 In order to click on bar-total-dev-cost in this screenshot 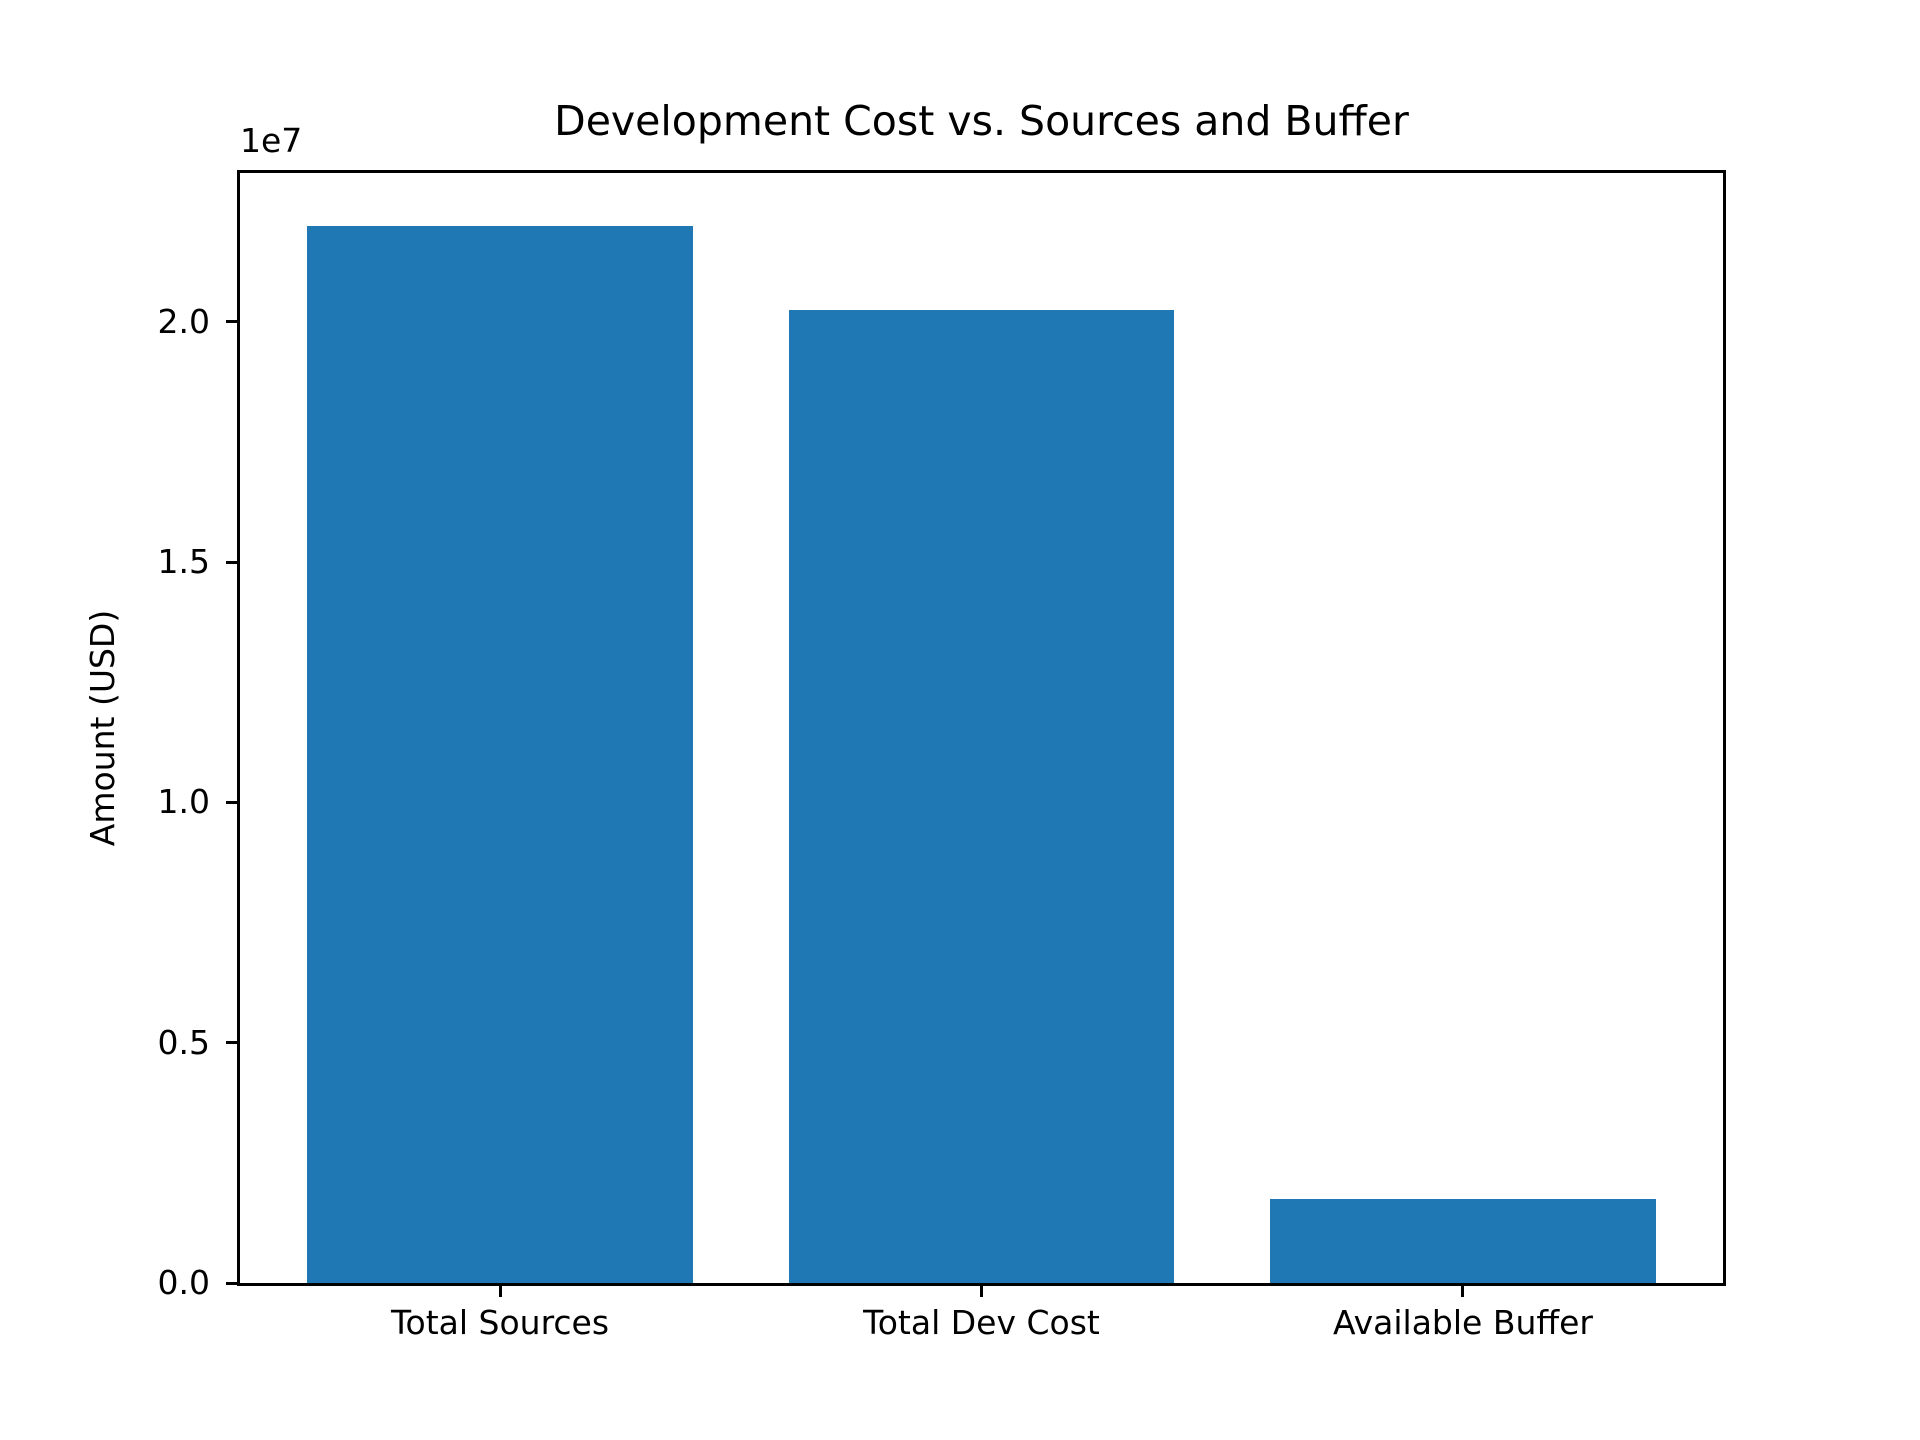, I will do `click(981, 796)`.